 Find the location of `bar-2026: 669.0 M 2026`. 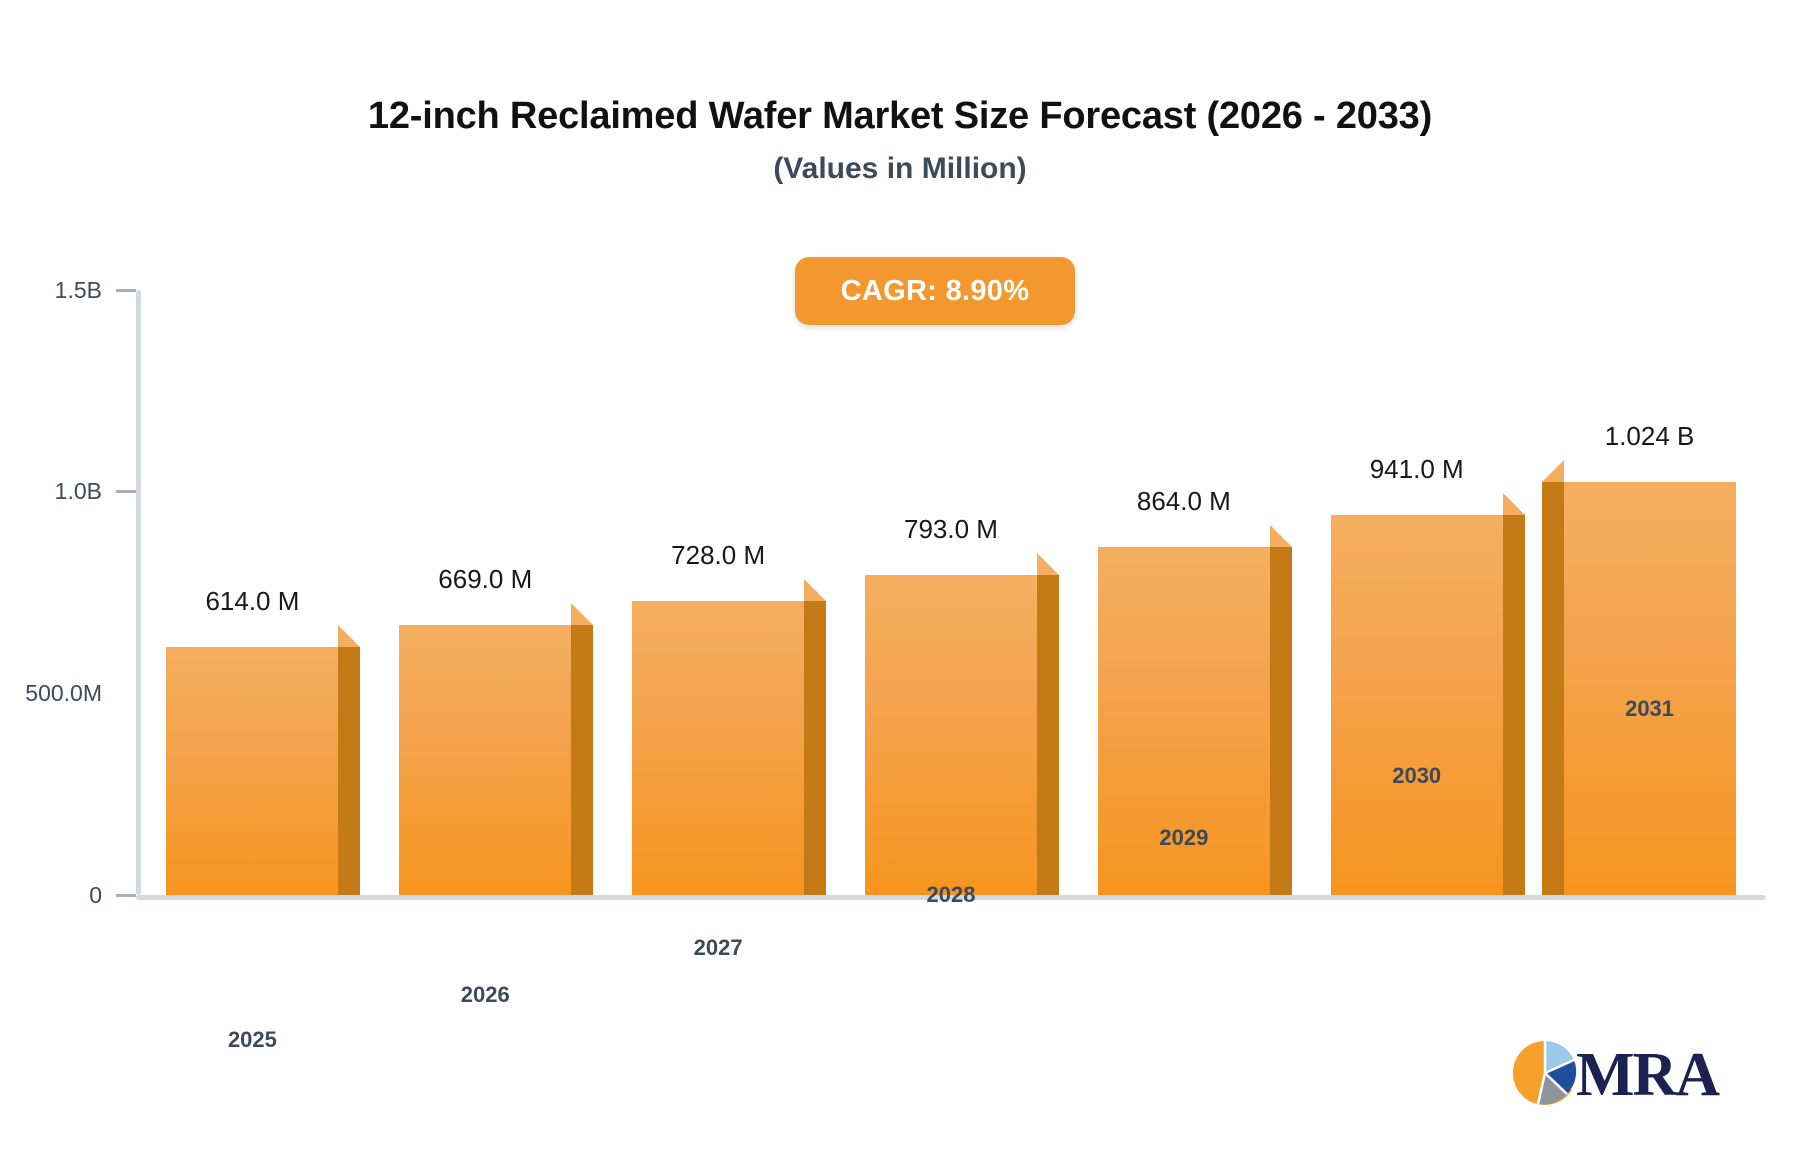

bar-2026: 669.0 M 2026 is located at coordinates (496, 785).